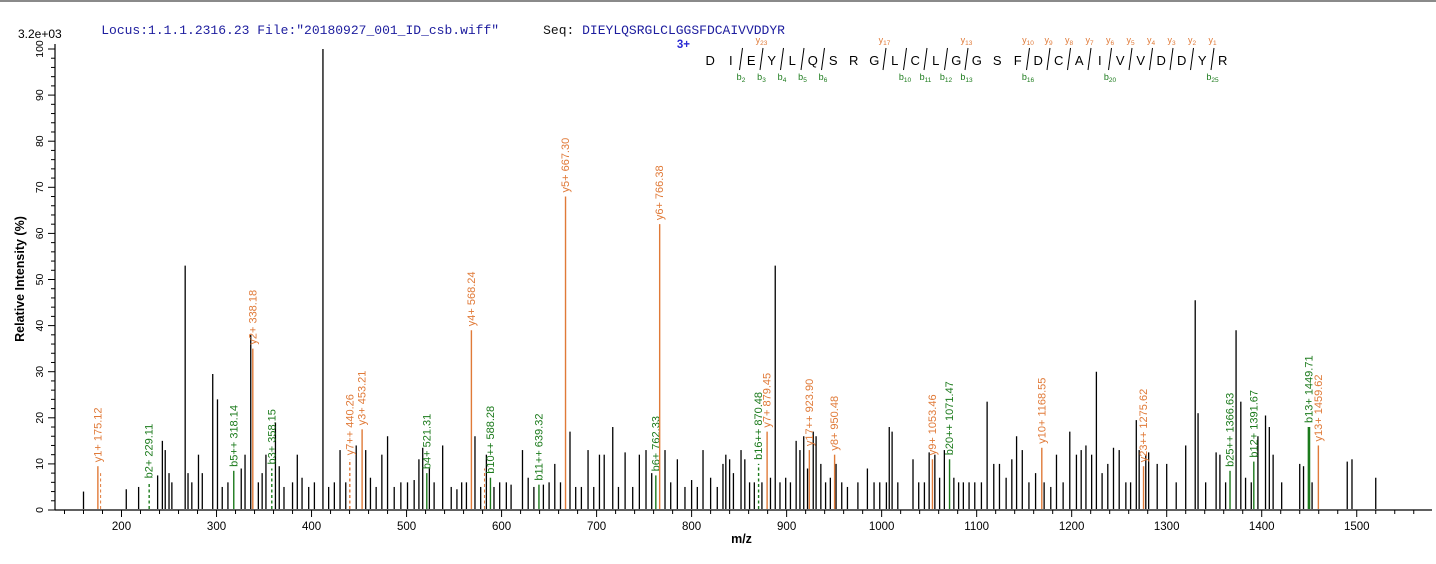  I want to click on y-tick-label: 80, so click(40, 141).